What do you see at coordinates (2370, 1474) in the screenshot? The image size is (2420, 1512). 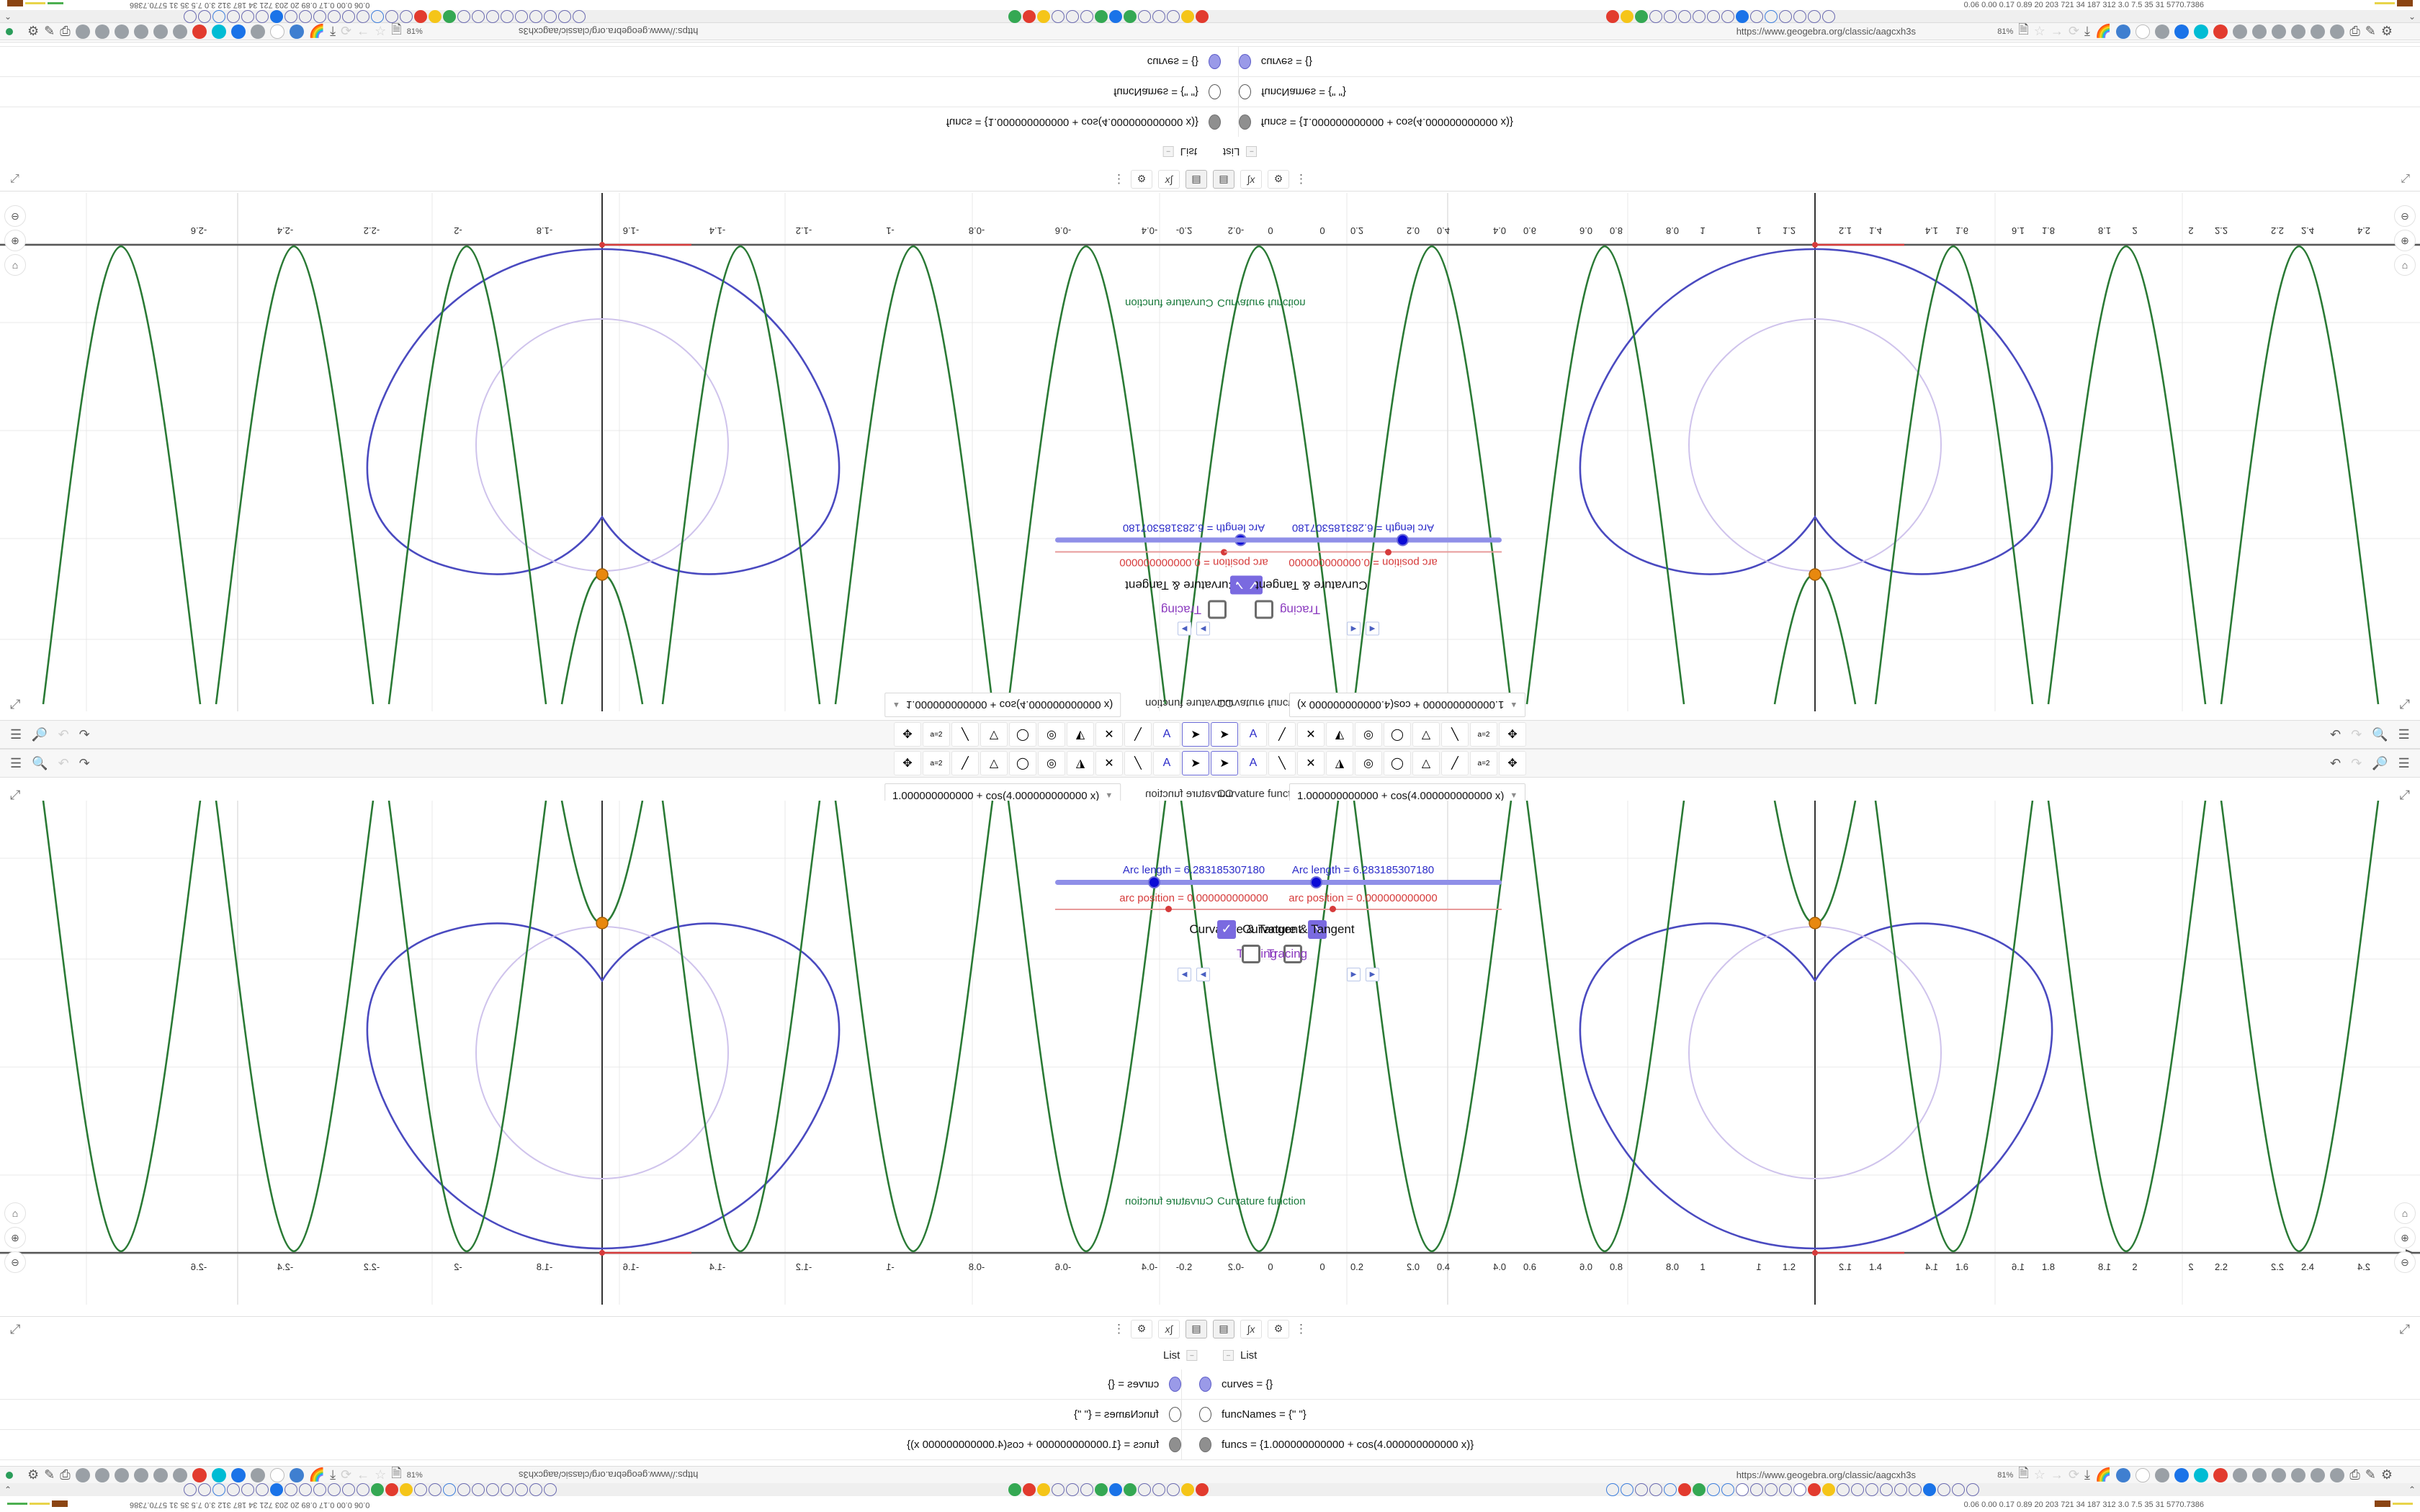 I see `wrench-icon-br2: ✎` at bounding box center [2370, 1474].